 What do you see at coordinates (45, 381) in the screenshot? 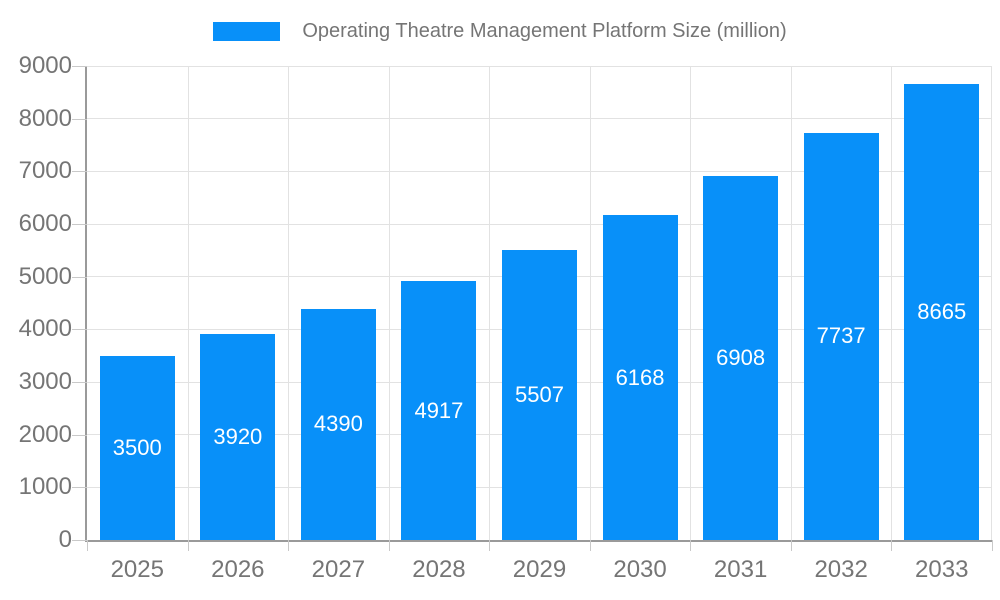
I see `y-axis-label: 3000` at bounding box center [45, 381].